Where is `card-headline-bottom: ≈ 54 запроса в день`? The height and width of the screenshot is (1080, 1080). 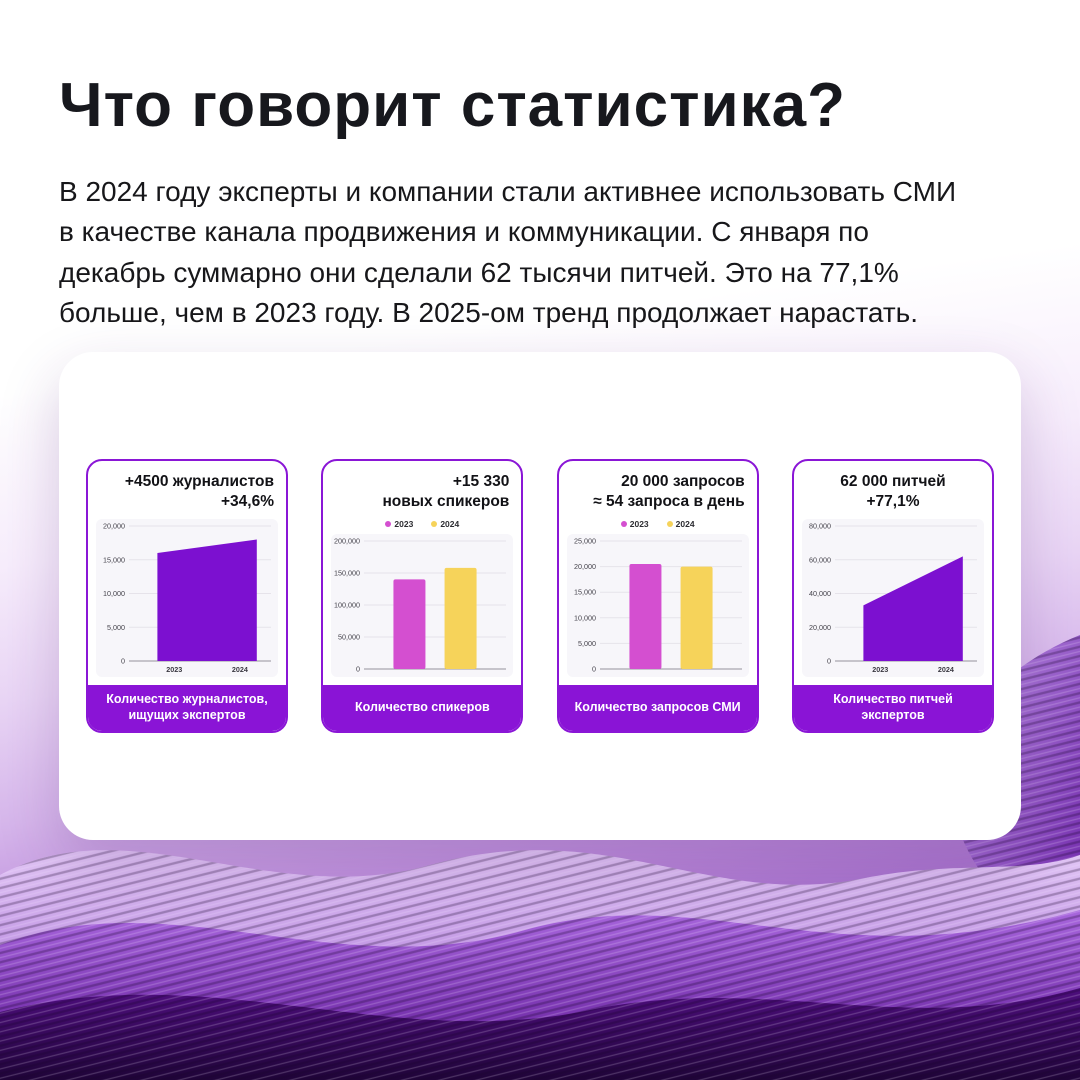
card-headline-bottom: ≈ 54 запроса в день is located at coordinates (669, 501).